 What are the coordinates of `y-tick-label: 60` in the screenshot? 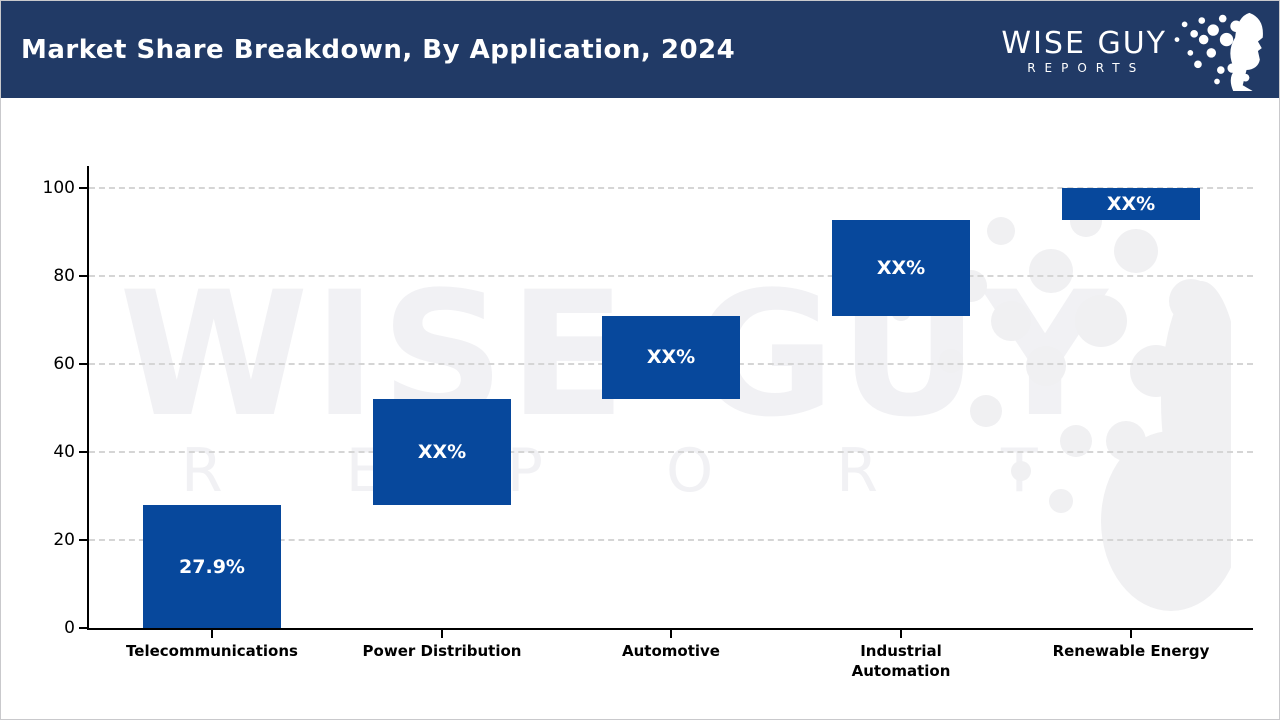 It's located at (64, 364).